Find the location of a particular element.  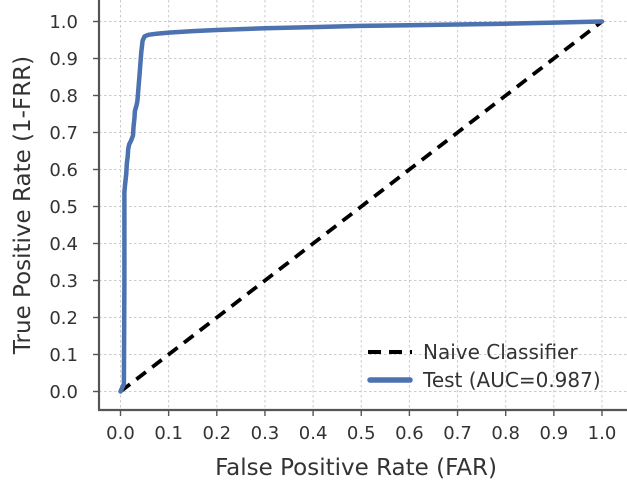

y-tick-label: 0.0 is located at coordinates (63, 392).